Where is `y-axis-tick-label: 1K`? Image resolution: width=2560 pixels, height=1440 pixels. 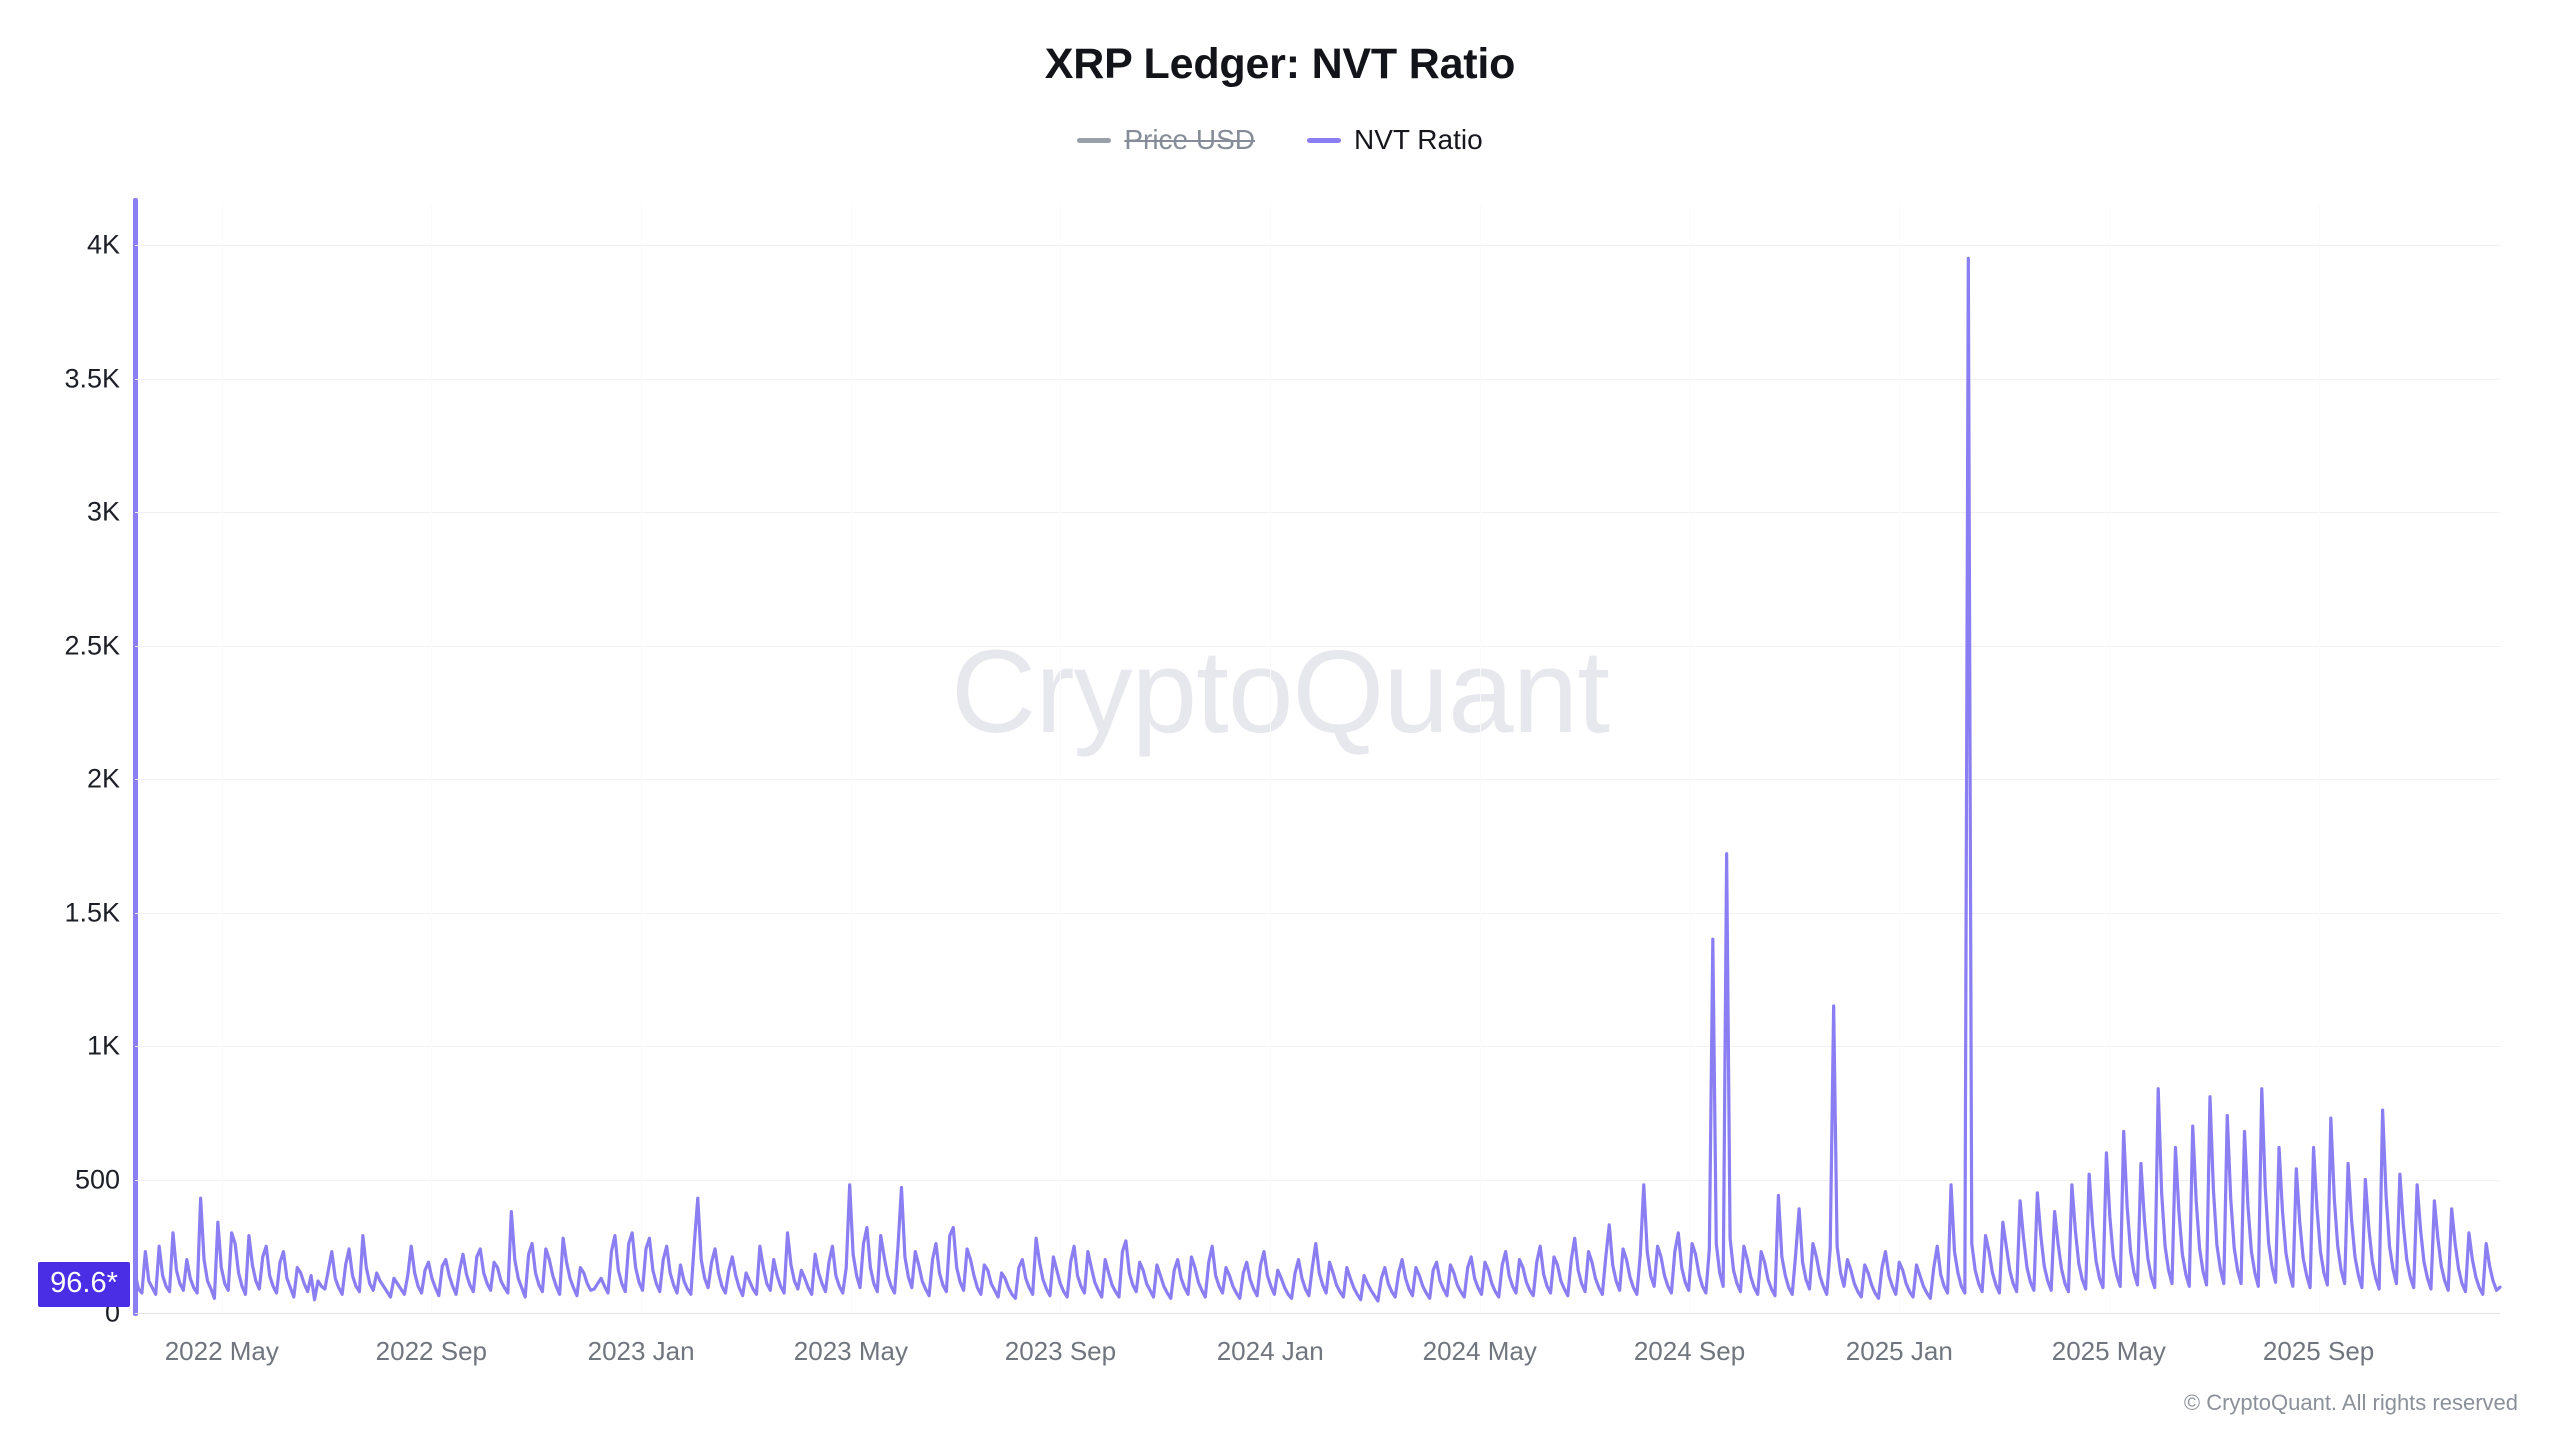 y-axis-tick-label: 1K is located at coordinates (103, 1045).